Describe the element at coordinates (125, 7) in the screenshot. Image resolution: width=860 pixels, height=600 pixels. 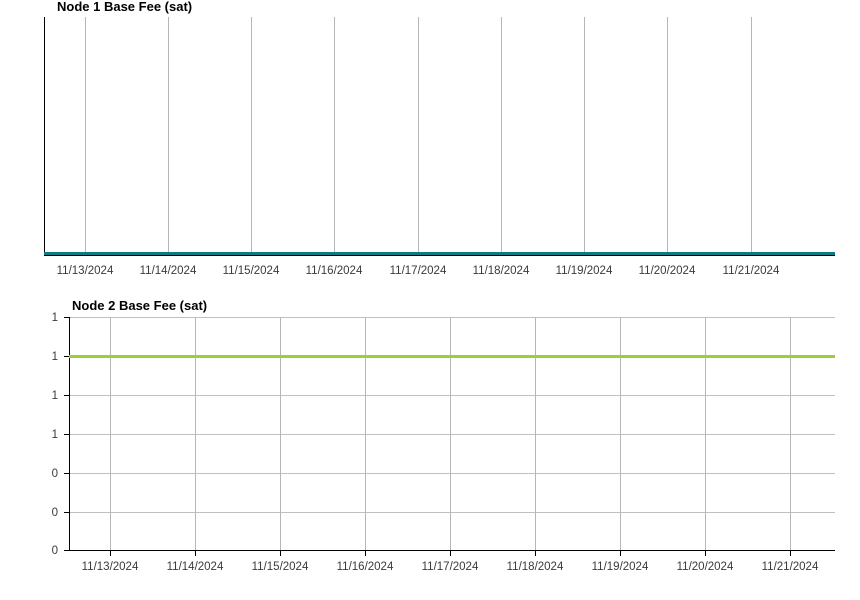
I see `chart-title-node1: Node 1 Base Fee (sat)` at that location.